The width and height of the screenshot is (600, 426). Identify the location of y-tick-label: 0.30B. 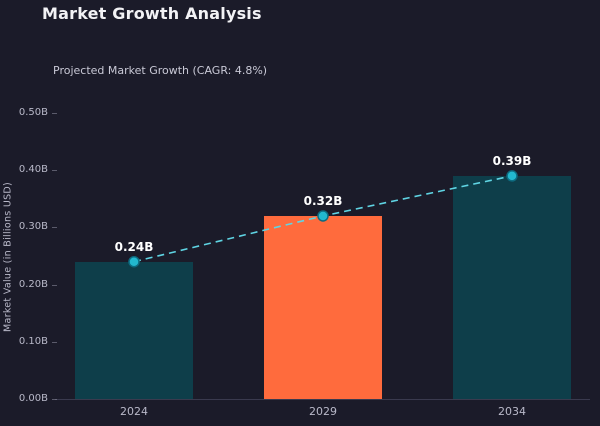
(33, 227).